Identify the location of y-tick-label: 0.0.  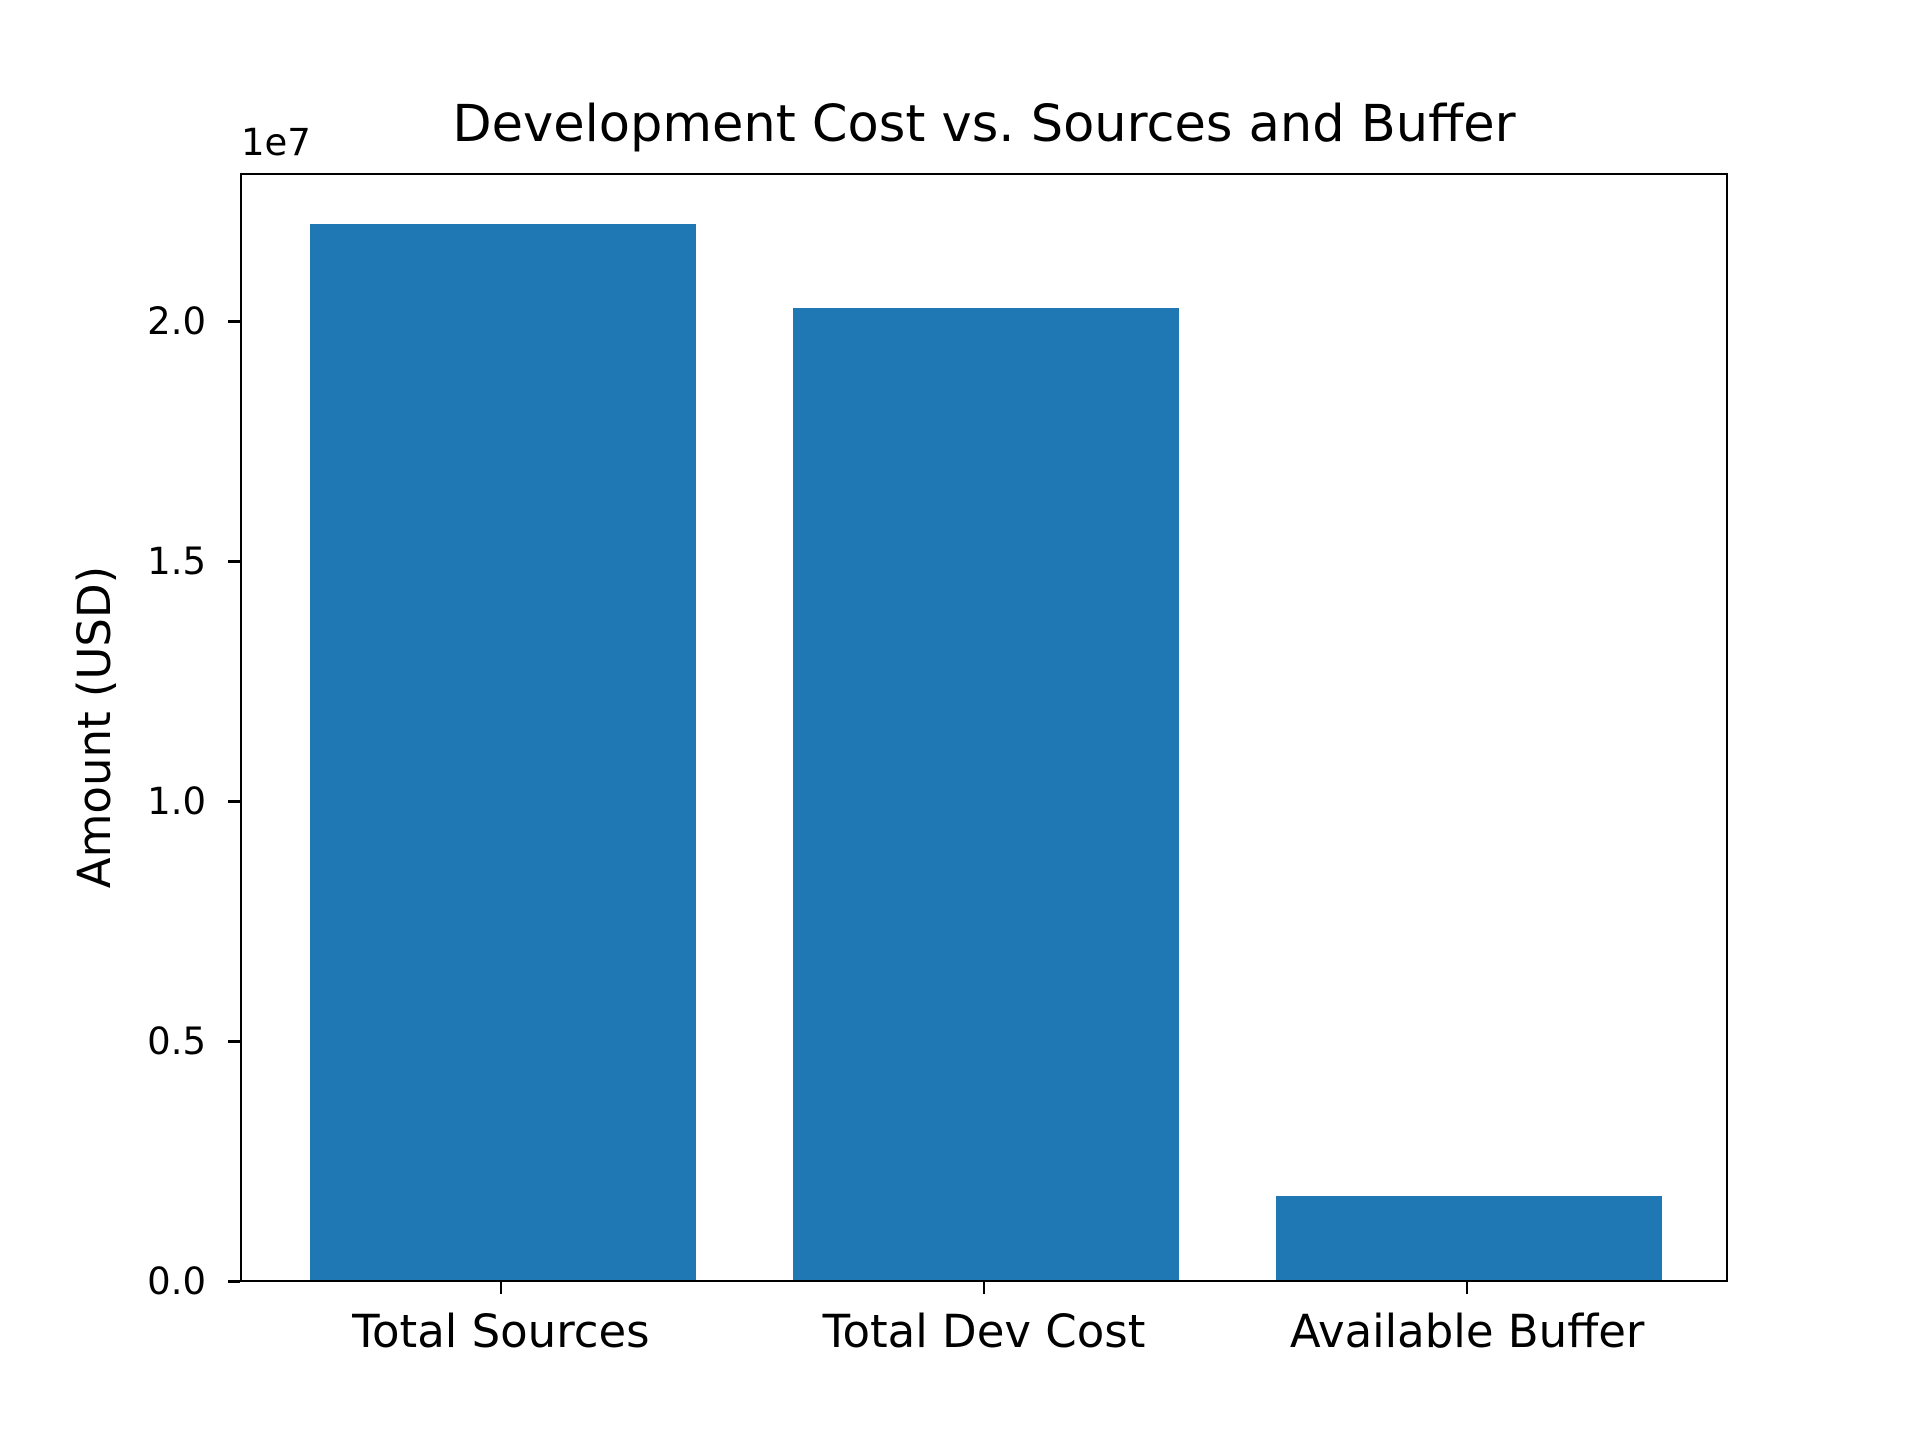
(176, 1281).